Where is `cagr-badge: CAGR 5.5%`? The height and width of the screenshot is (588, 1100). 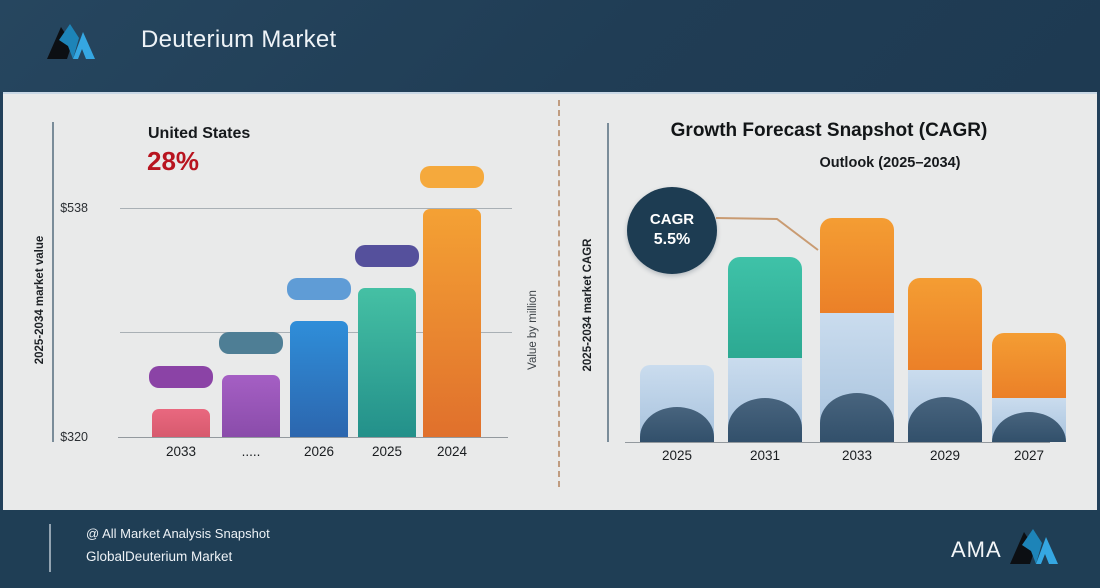
cagr-badge: CAGR 5.5% is located at coordinates (672, 230).